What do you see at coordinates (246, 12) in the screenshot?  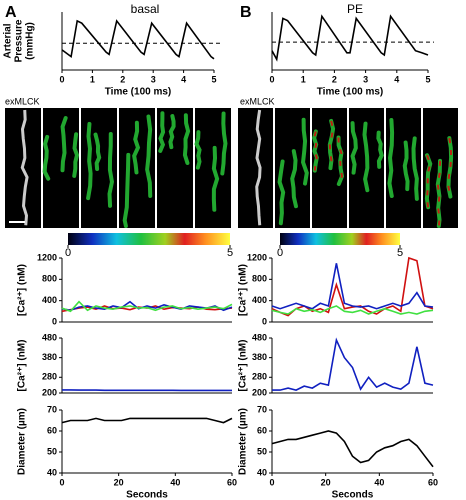 I see `panel-label: B` at bounding box center [246, 12].